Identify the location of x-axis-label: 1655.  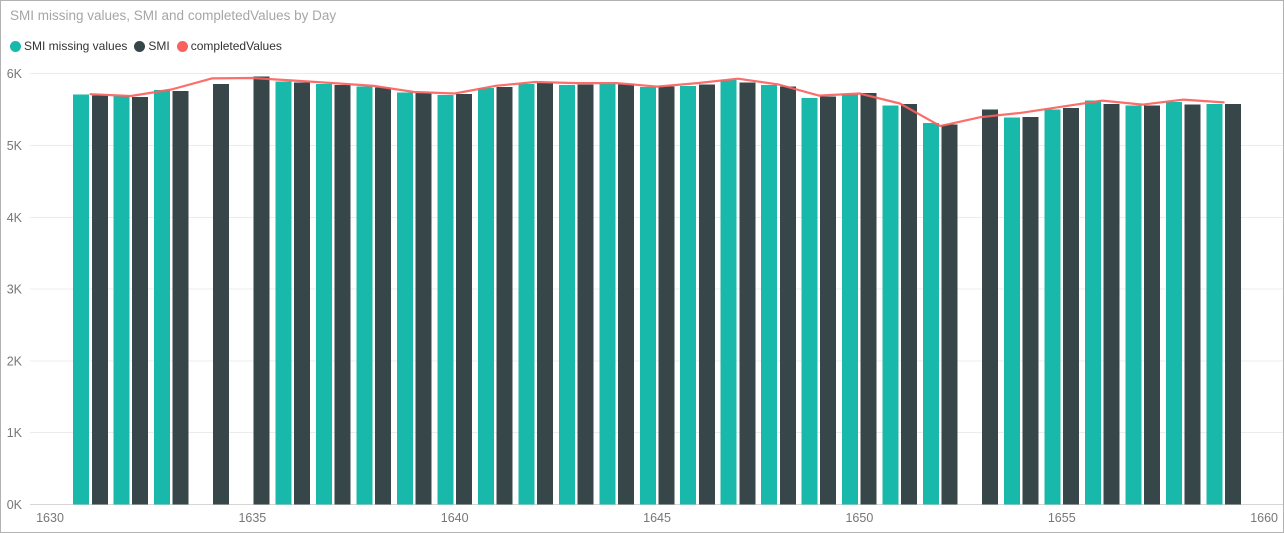
(1062, 518).